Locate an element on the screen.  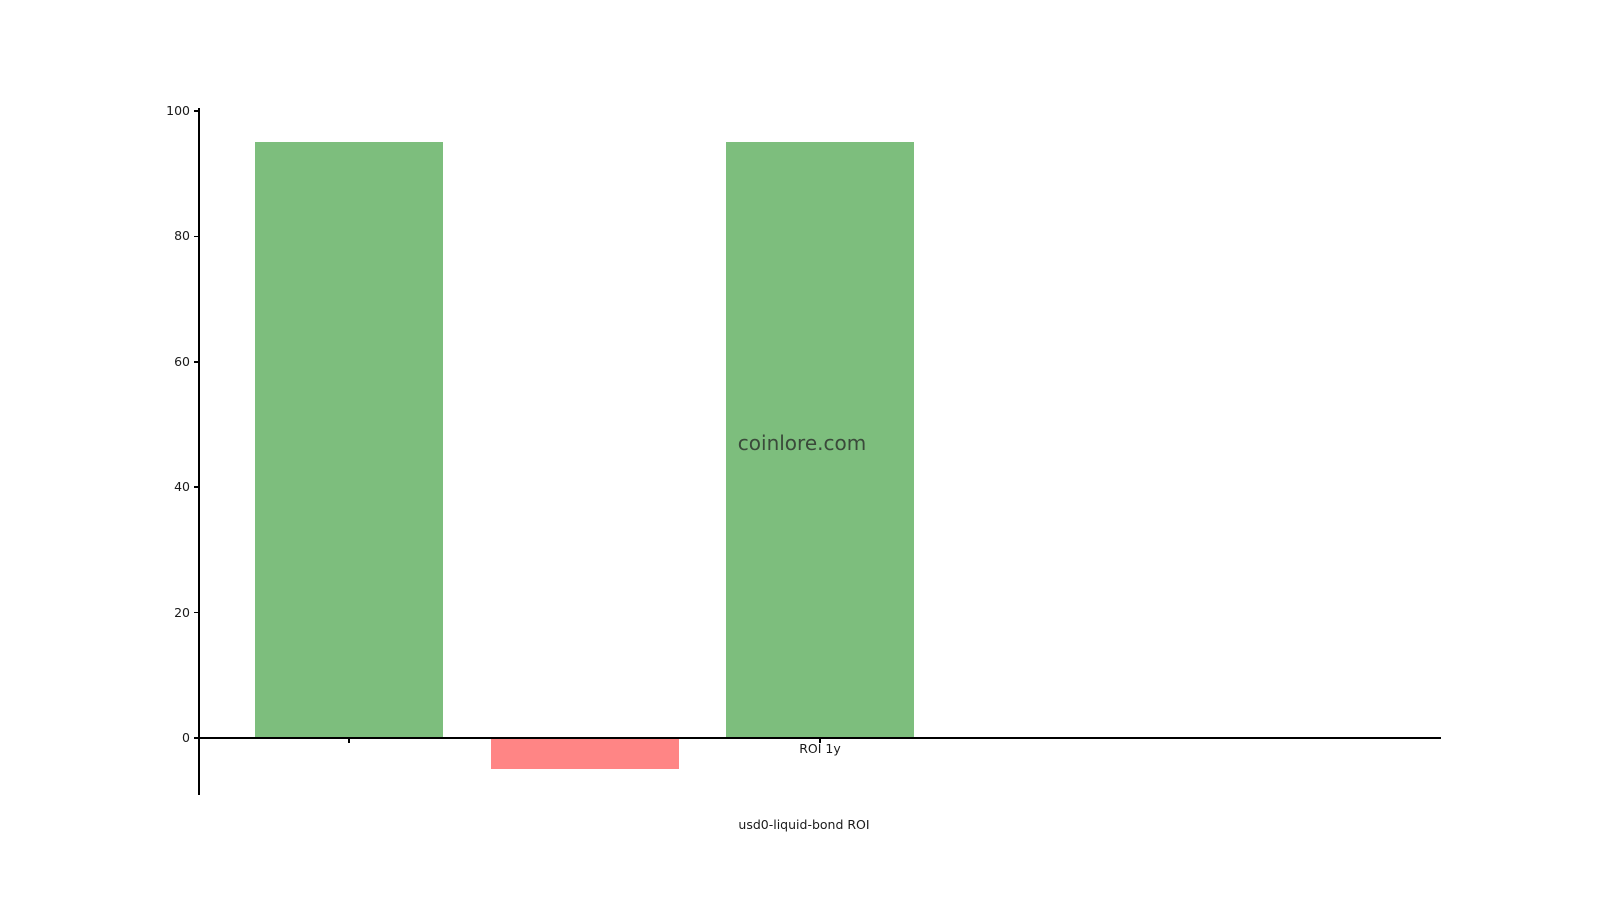
y-tick-label: 40 is located at coordinates (182, 487).